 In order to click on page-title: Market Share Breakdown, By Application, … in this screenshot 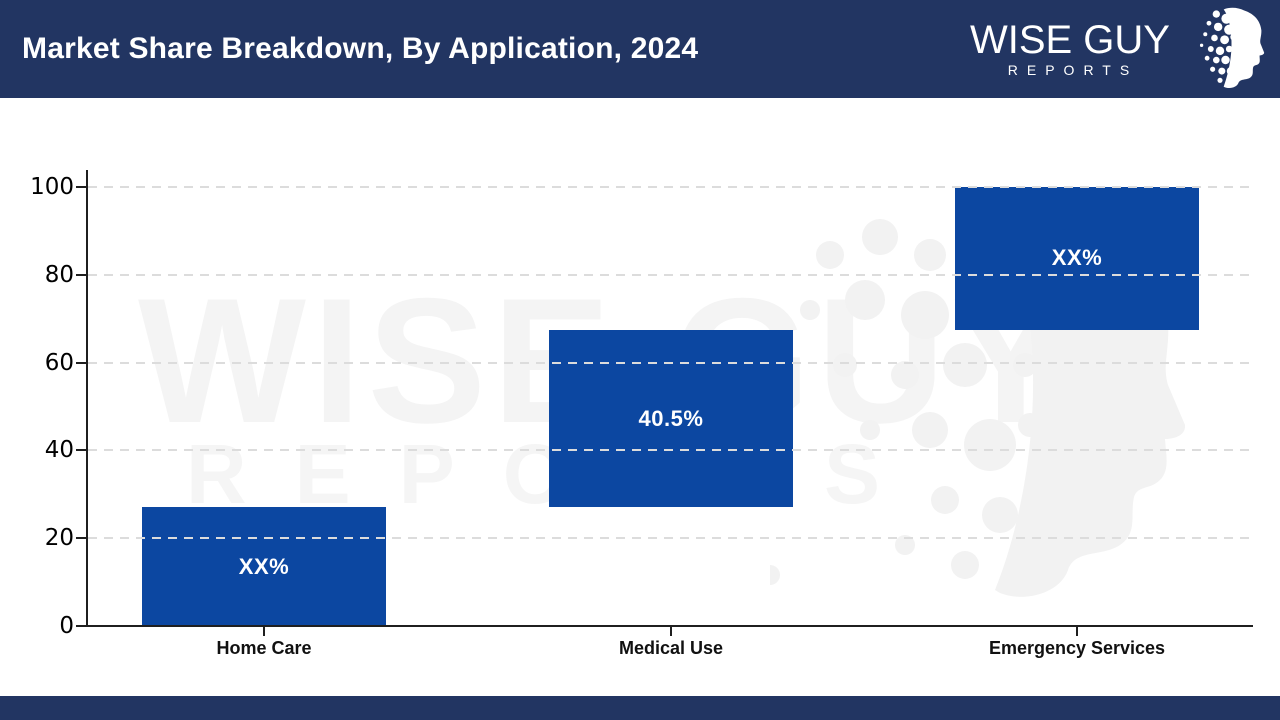, I will do `click(360, 48)`.